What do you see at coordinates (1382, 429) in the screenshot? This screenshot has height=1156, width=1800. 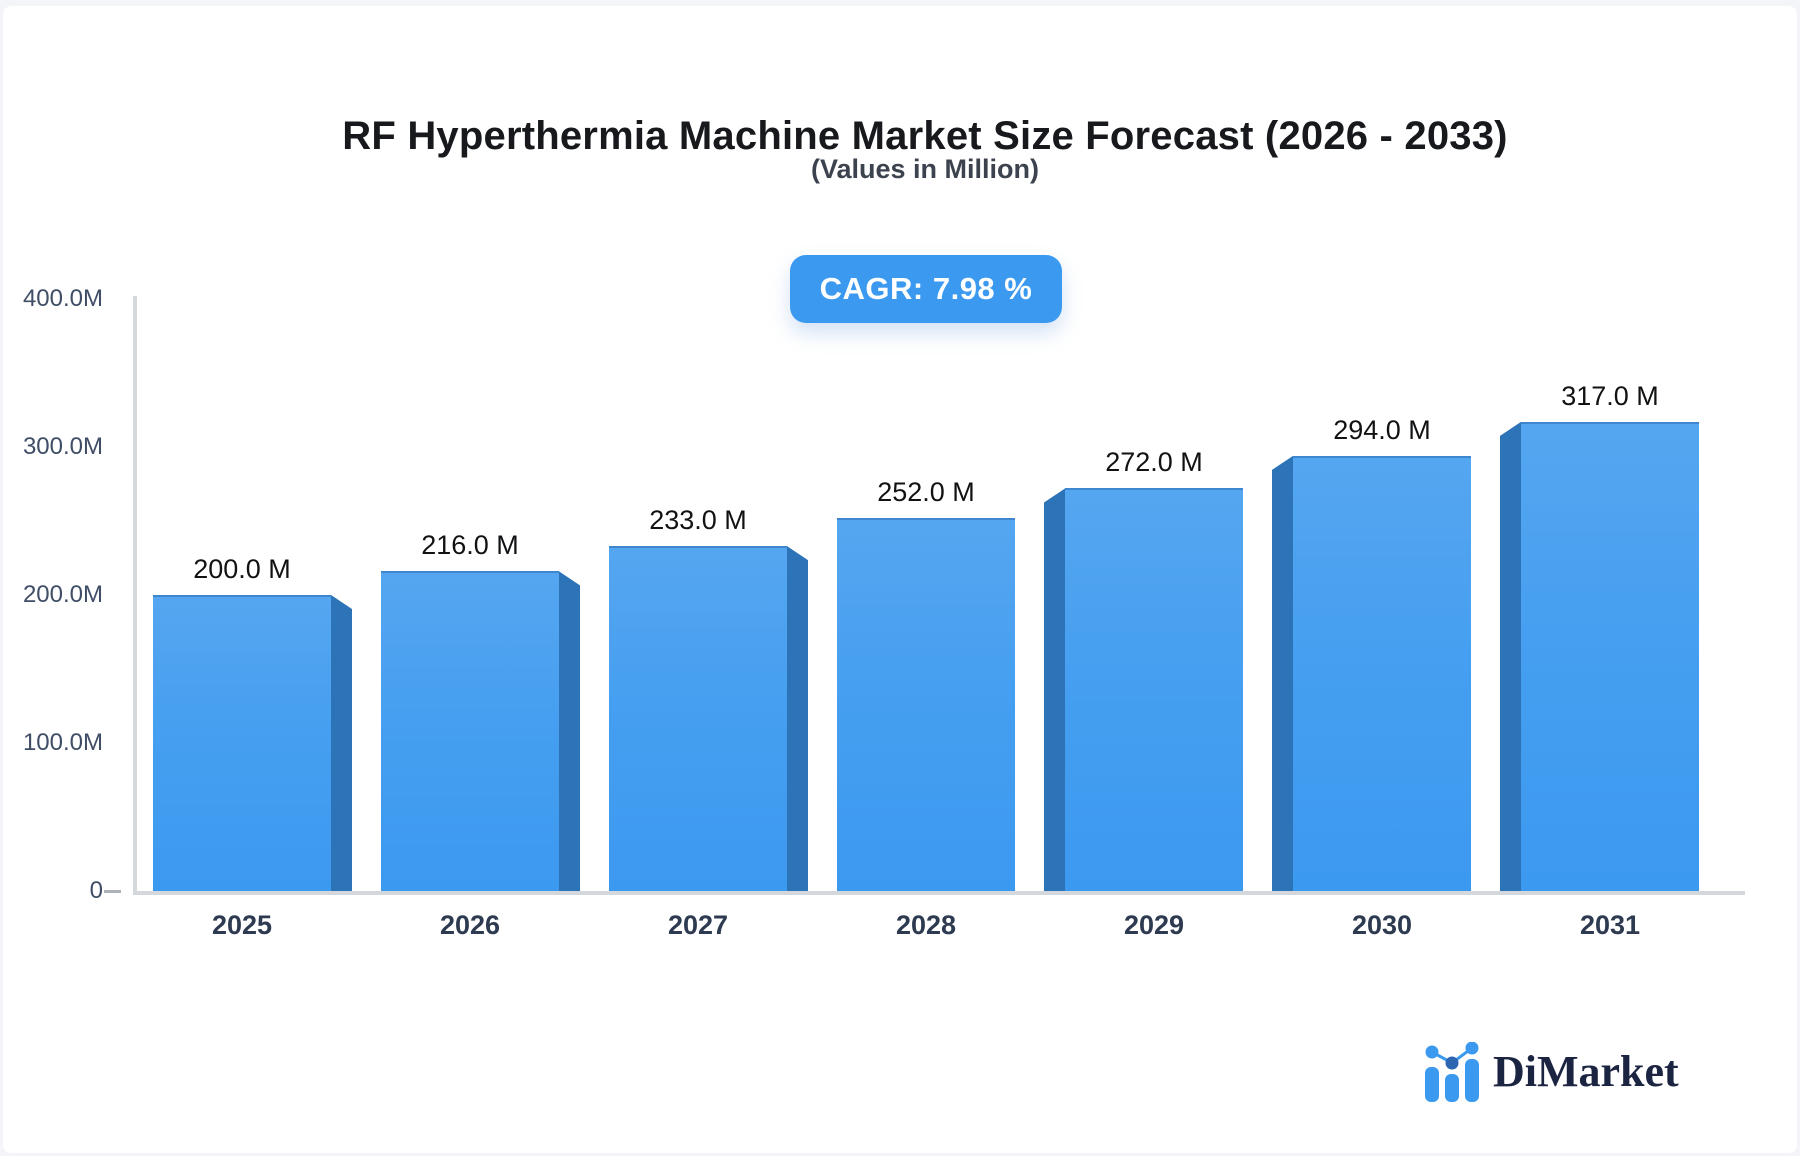 I see `bar-value-label-2030: 294.0 M` at bounding box center [1382, 429].